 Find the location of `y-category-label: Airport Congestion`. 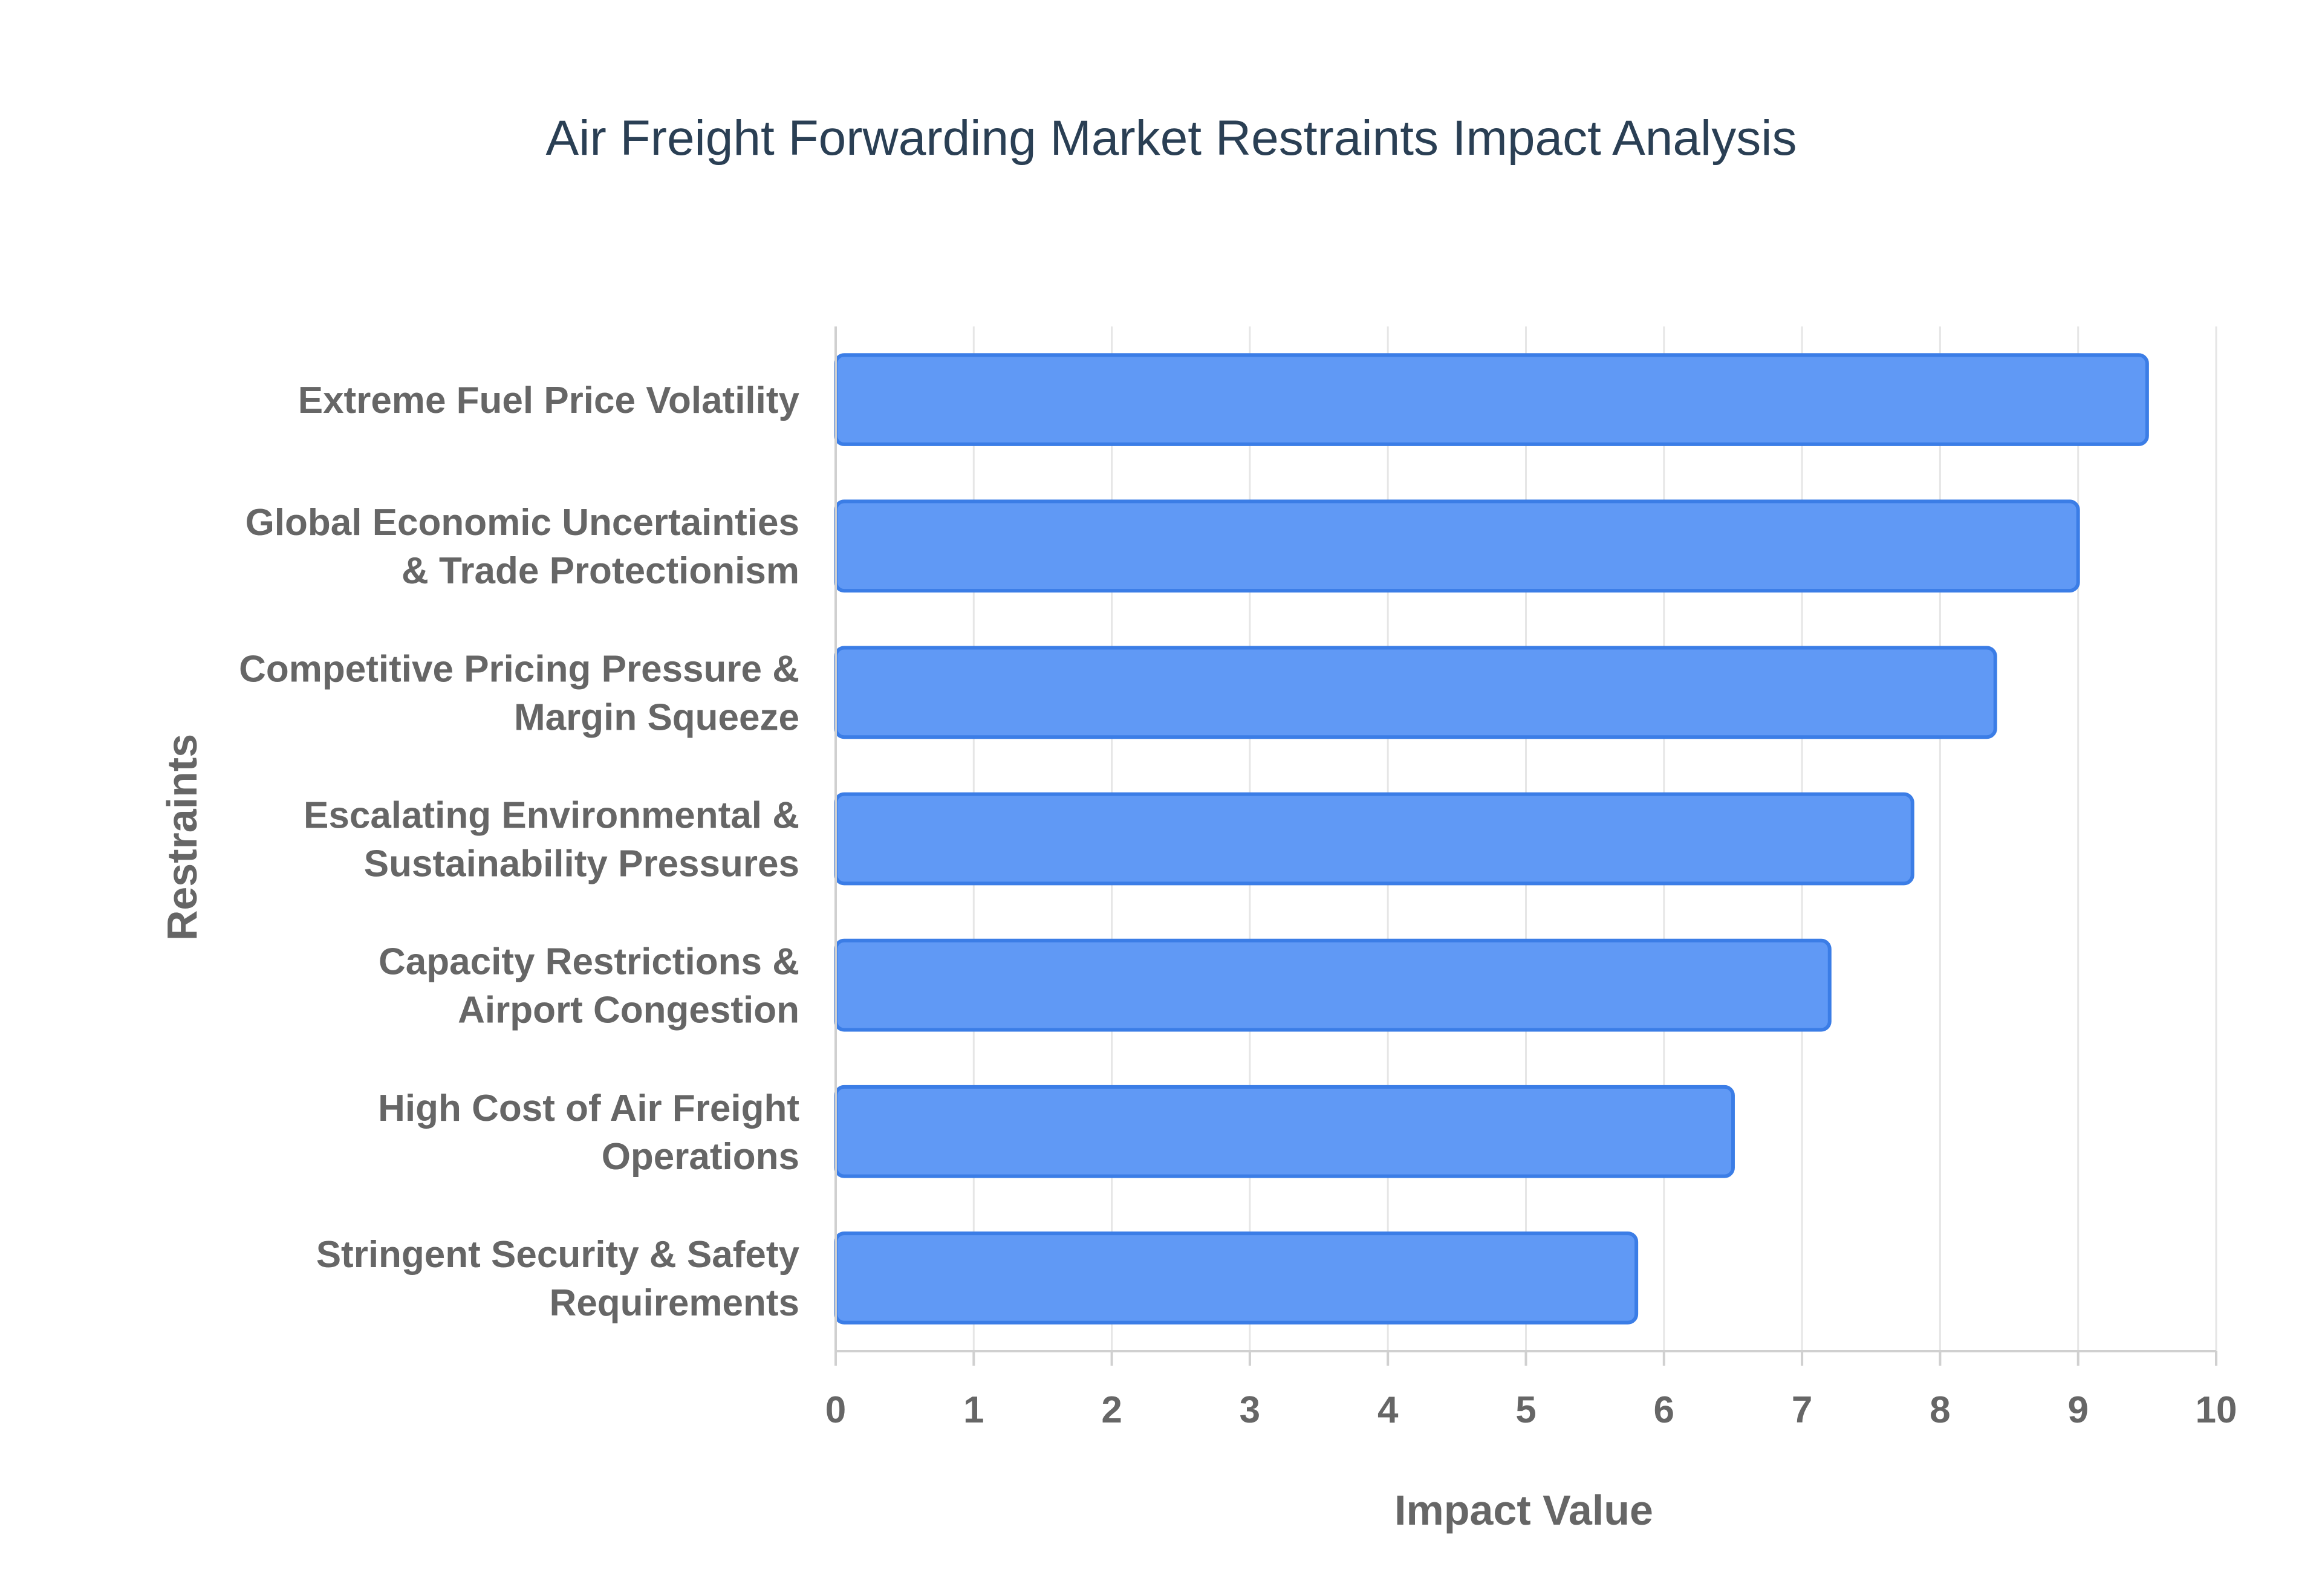

y-category-label: Airport Congestion is located at coordinates (628, 1010).